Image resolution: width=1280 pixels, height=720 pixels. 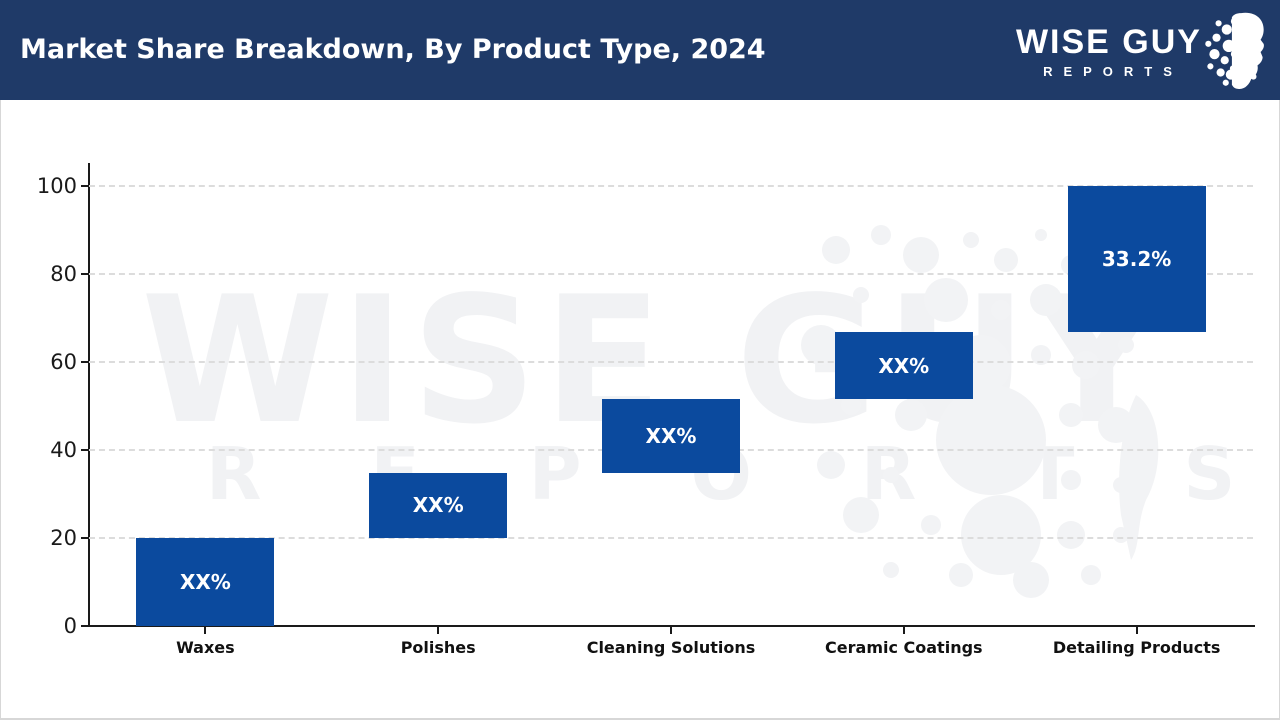 What do you see at coordinates (70, 626) in the screenshot?
I see `y-tick-label-0: 0` at bounding box center [70, 626].